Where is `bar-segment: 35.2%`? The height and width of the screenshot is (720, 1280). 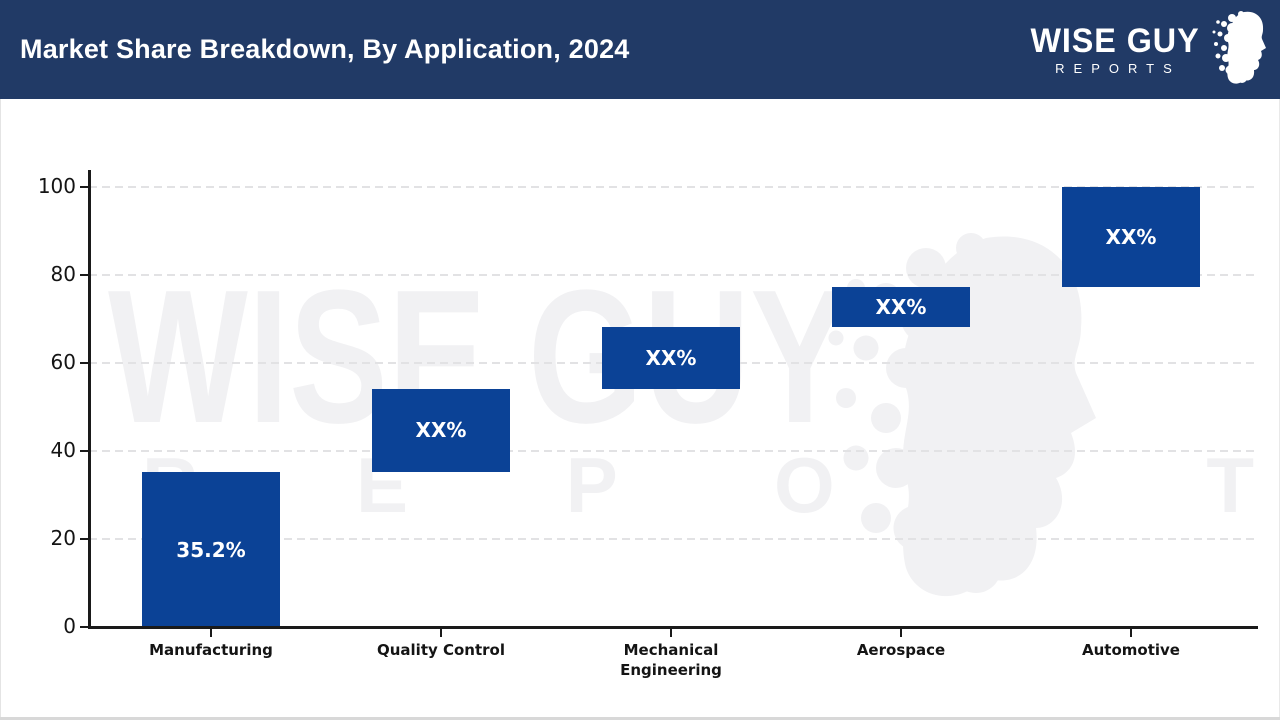
bar-segment: 35.2% is located at coordinates (211, 549).